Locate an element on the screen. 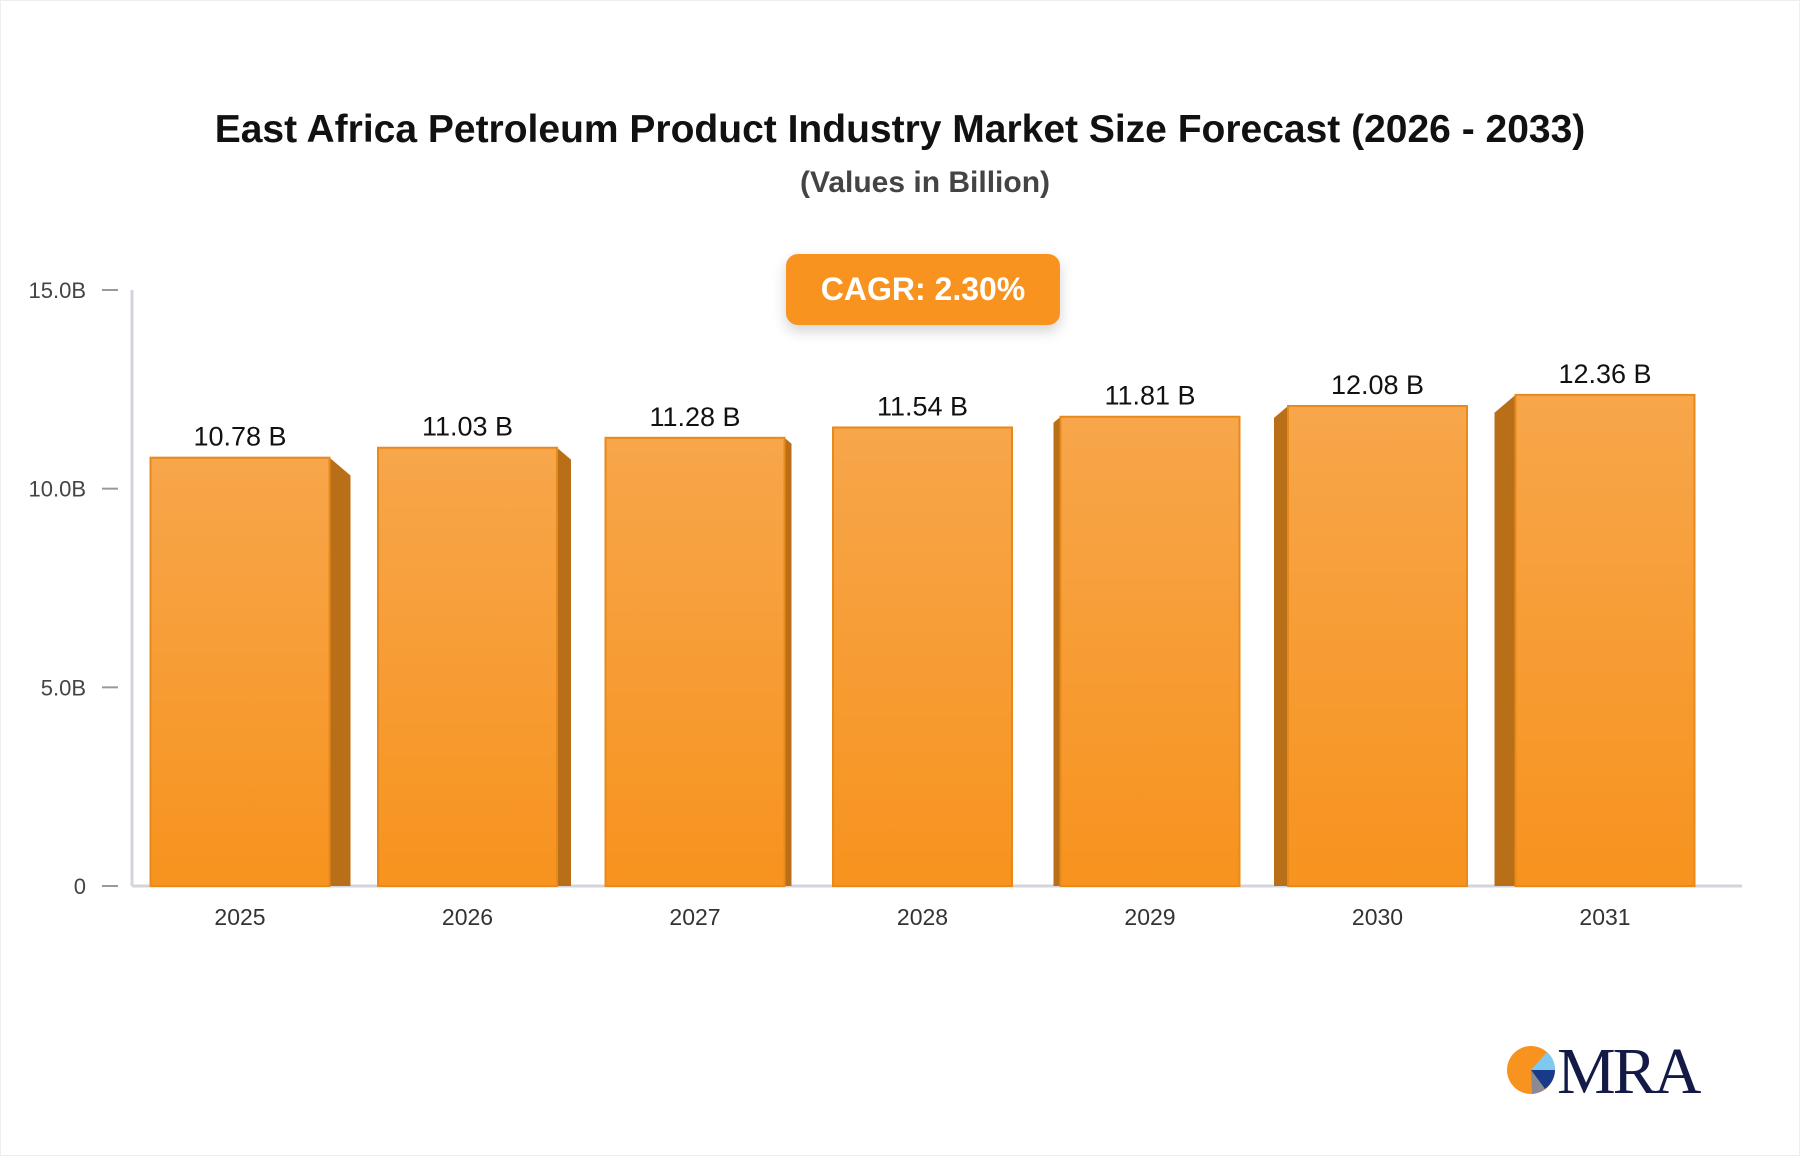 The image size is (1800, 1156). data-label: 11.28 B is located at coordinates (694, 417).